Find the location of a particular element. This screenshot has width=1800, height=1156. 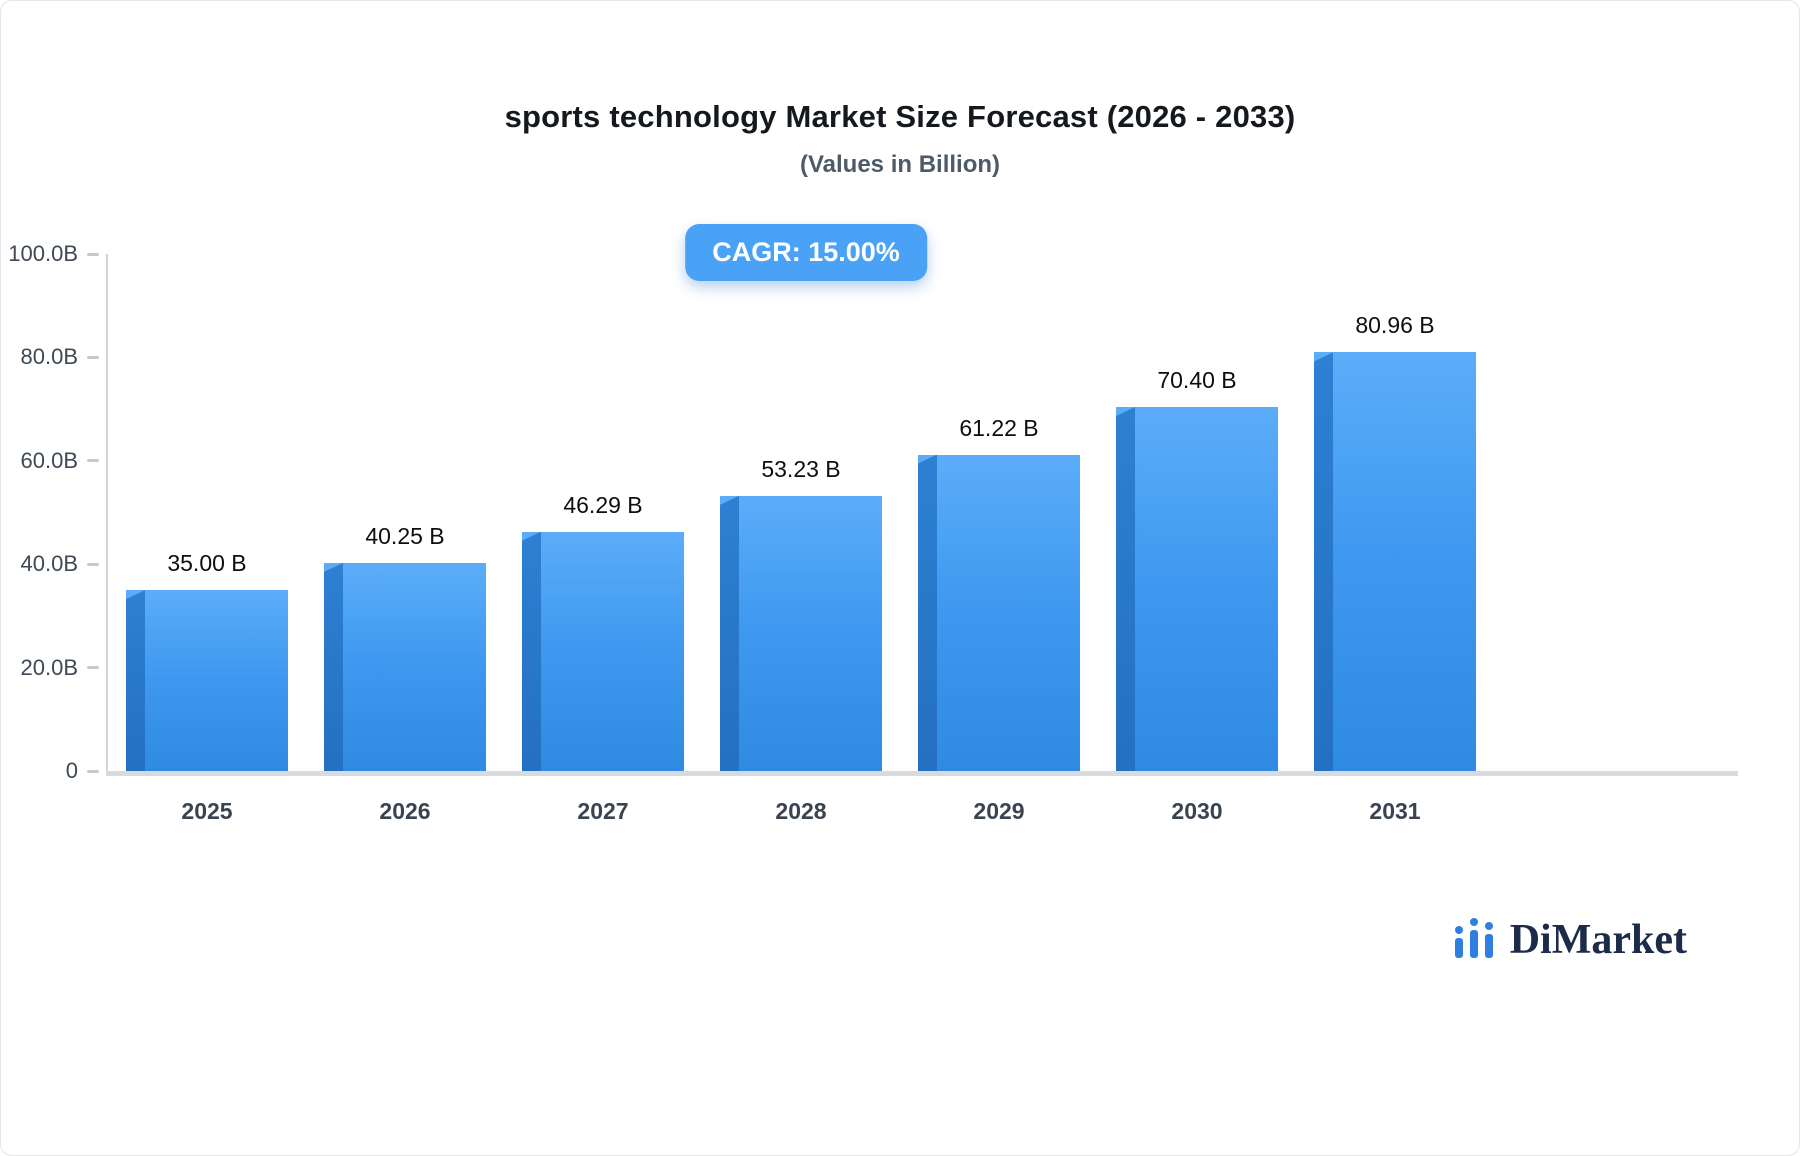

bar-slot-2031: 80.96 B 2031 is located at coordinates (1395, 539).